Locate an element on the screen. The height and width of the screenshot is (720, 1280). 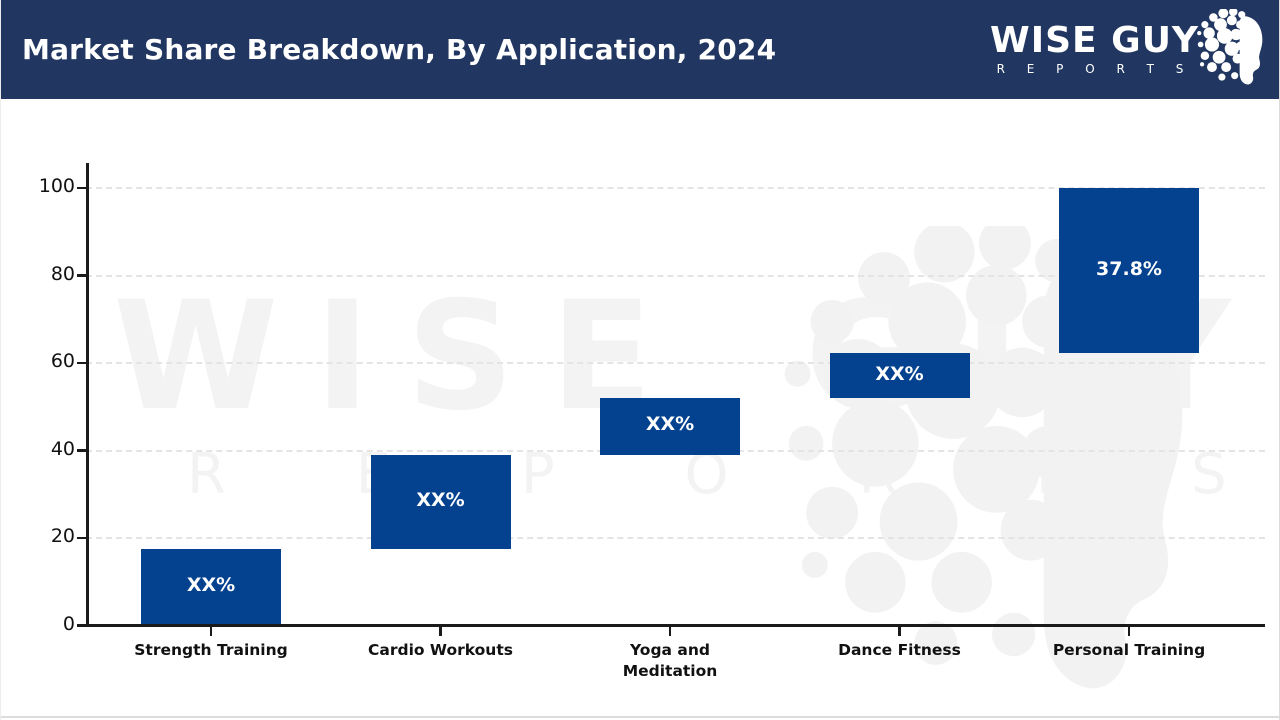
logo-wordmark: WISE GUY is located at coordinates (1094, 40).